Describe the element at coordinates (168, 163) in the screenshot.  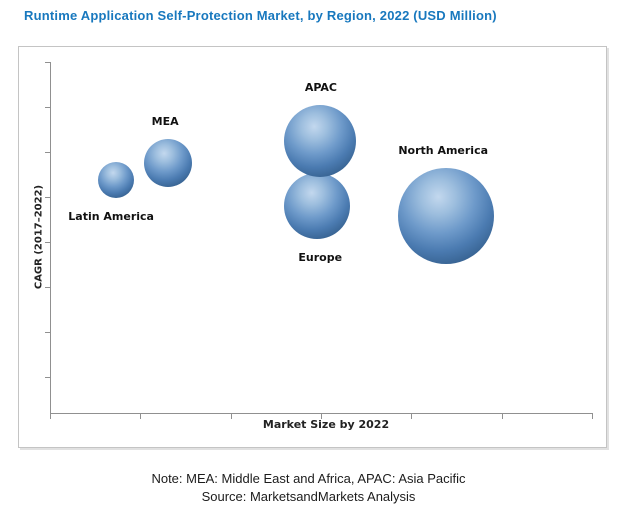
I see `bubble-mea` at that location.